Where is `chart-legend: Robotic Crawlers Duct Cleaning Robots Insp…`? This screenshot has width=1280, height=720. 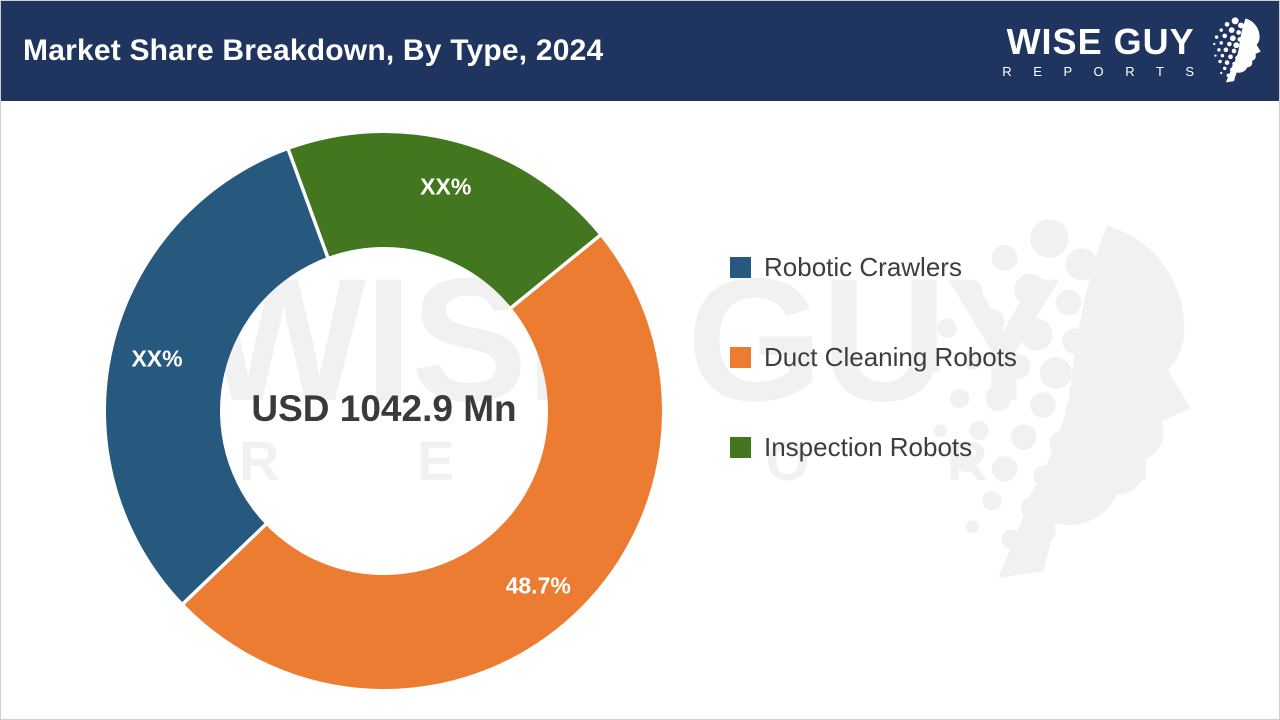
chart-legend: Robotic Crawlers Duct Cleaning Robots Insp… is located at coordinates (873, 389).